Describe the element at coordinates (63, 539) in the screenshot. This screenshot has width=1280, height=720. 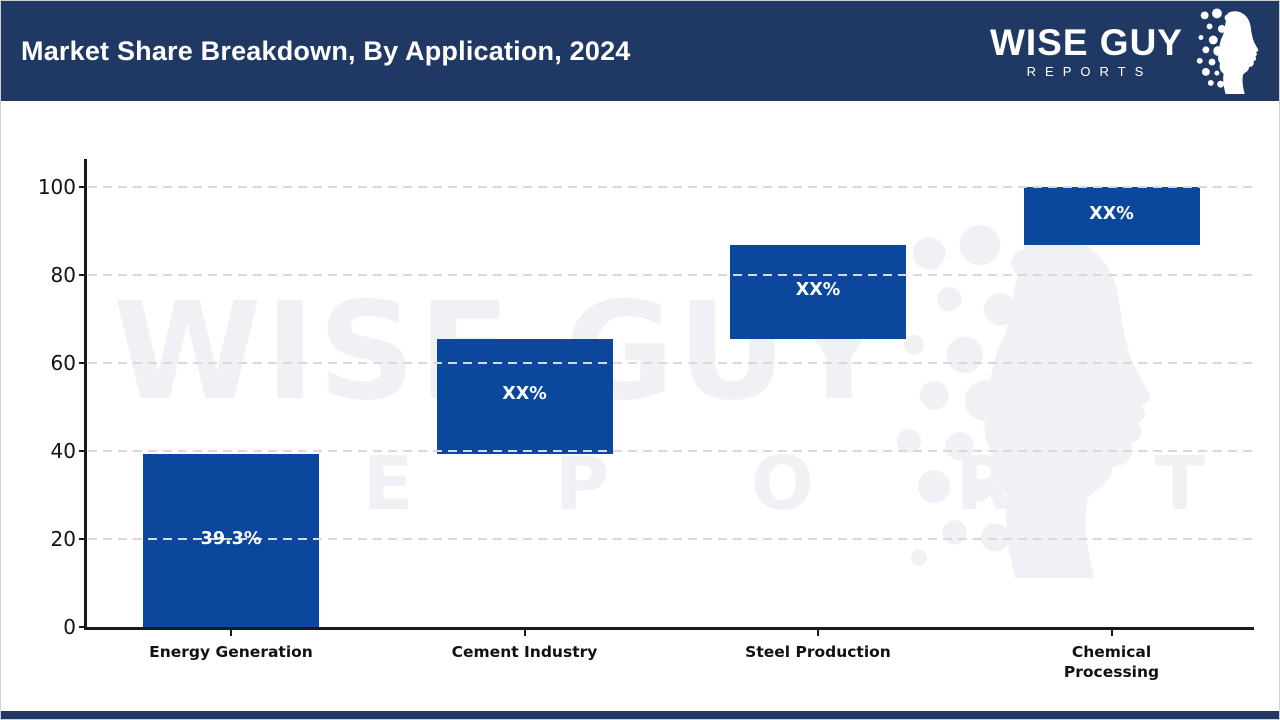
I see `y-axis-tick-label: 20` at that location.